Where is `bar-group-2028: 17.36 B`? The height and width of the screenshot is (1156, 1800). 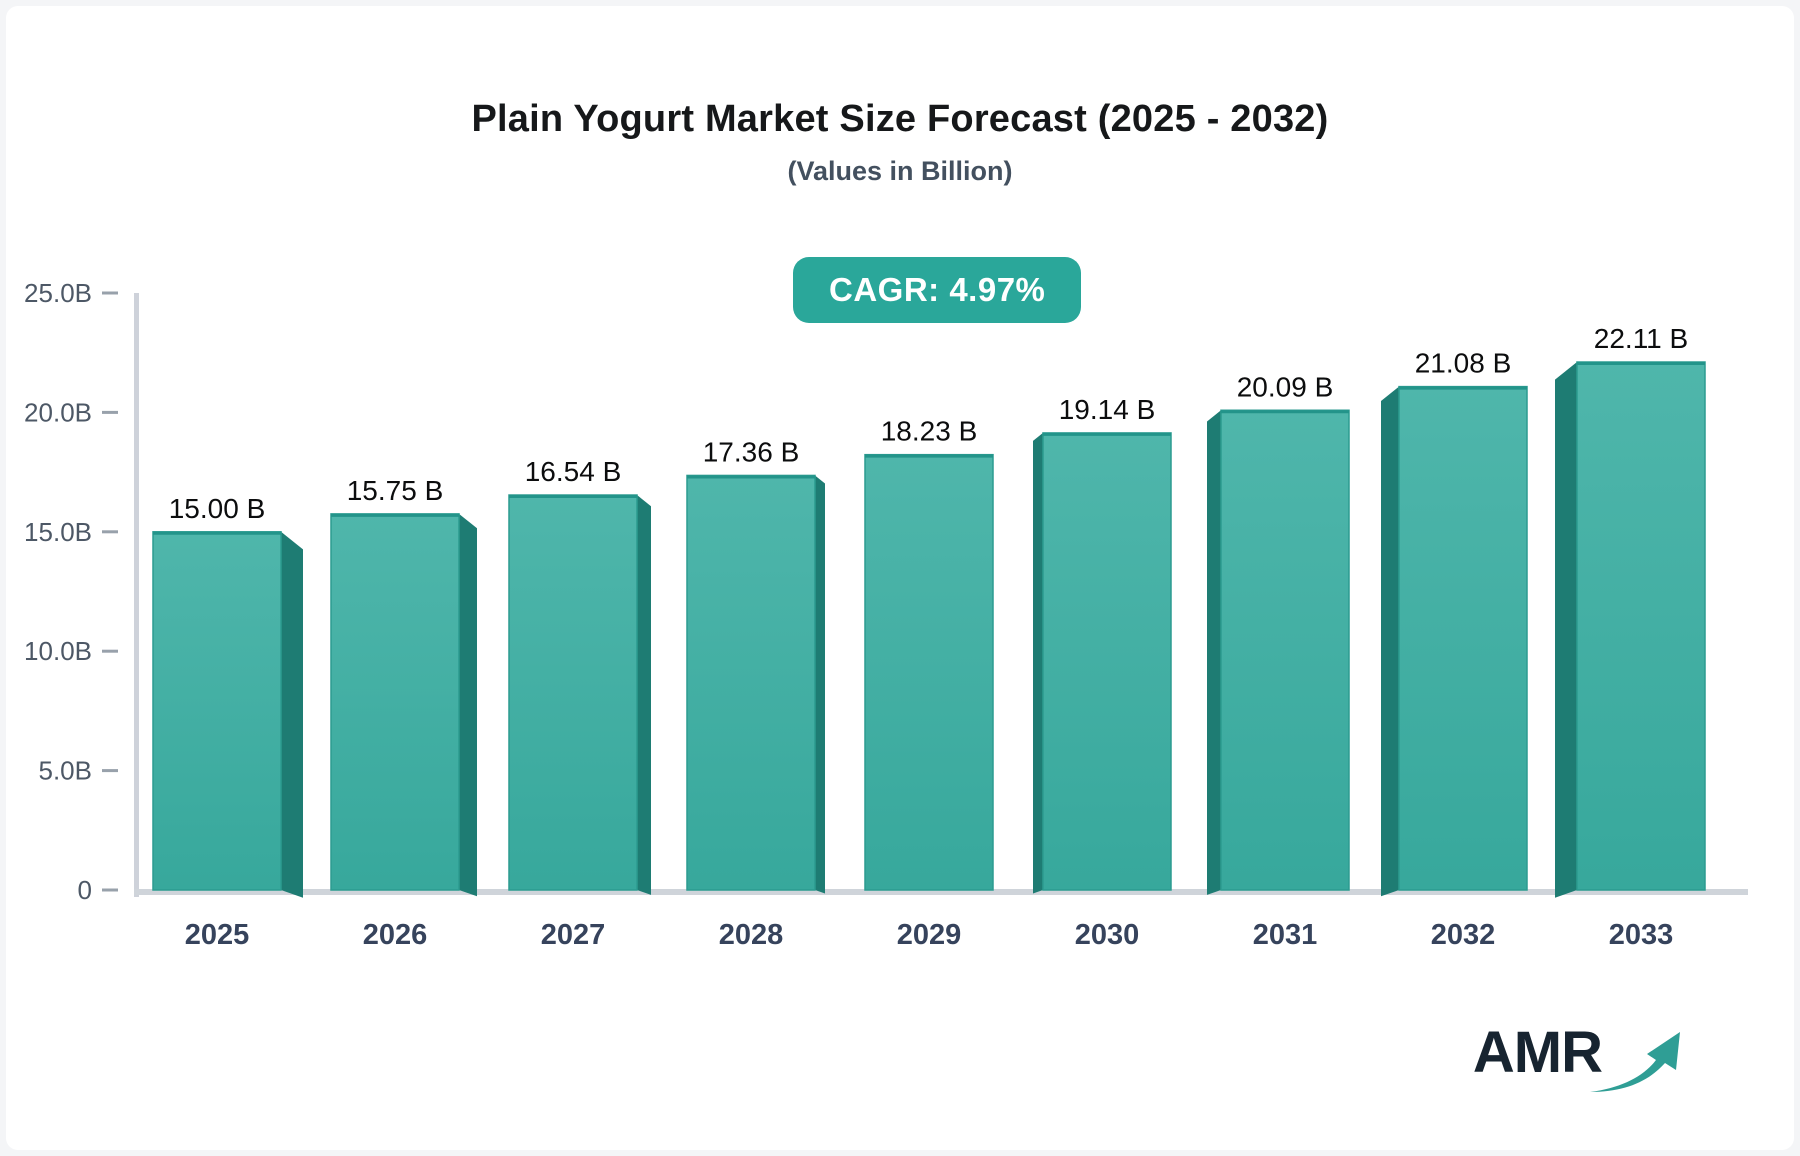
bar-group-2028: 17.36 B is located at coordinates (755, 665).